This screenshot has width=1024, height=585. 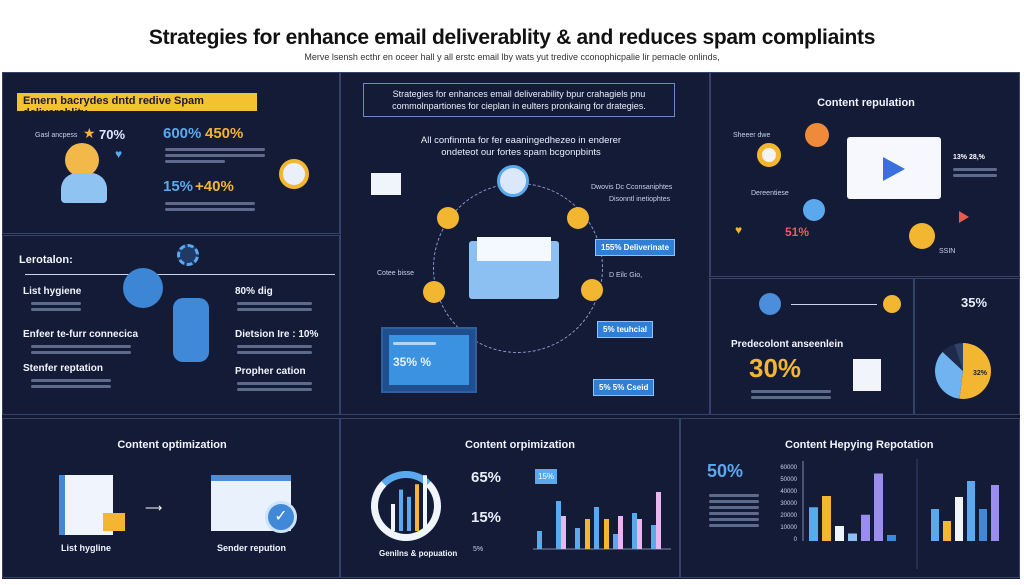 What do you see at coordinates (191, 330) in the screenshot?
I see `person-figure` at bounding box center [191, 330].